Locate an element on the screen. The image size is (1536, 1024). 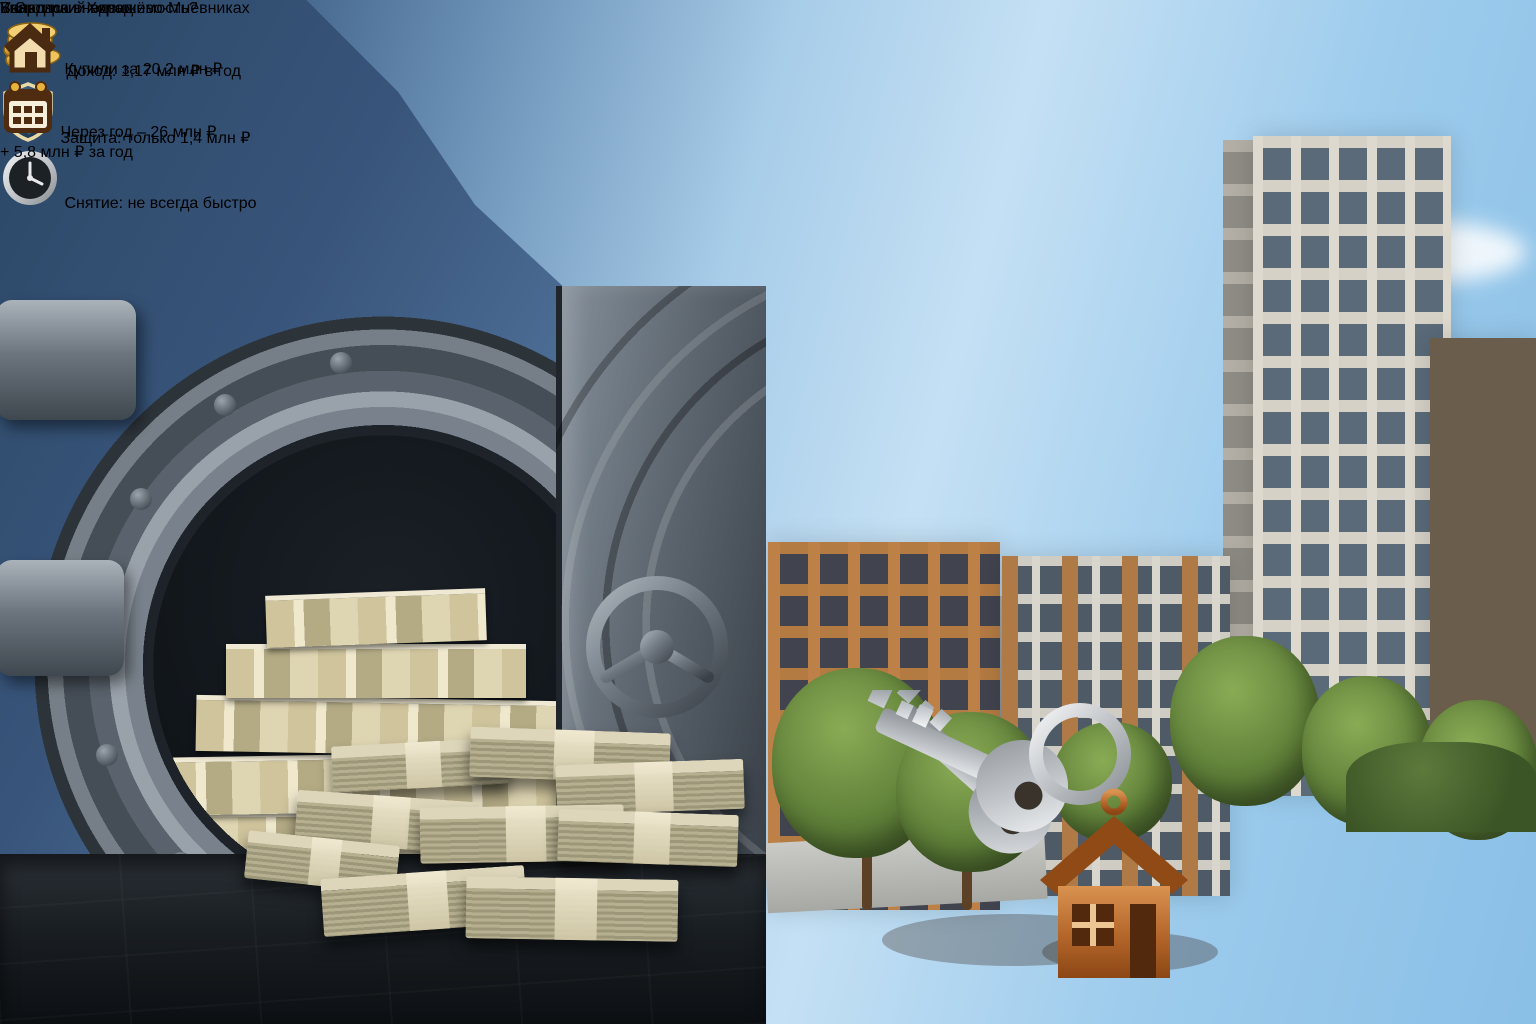
deposit-header-label: Банковский вклад is located at coordinates (67, 8).